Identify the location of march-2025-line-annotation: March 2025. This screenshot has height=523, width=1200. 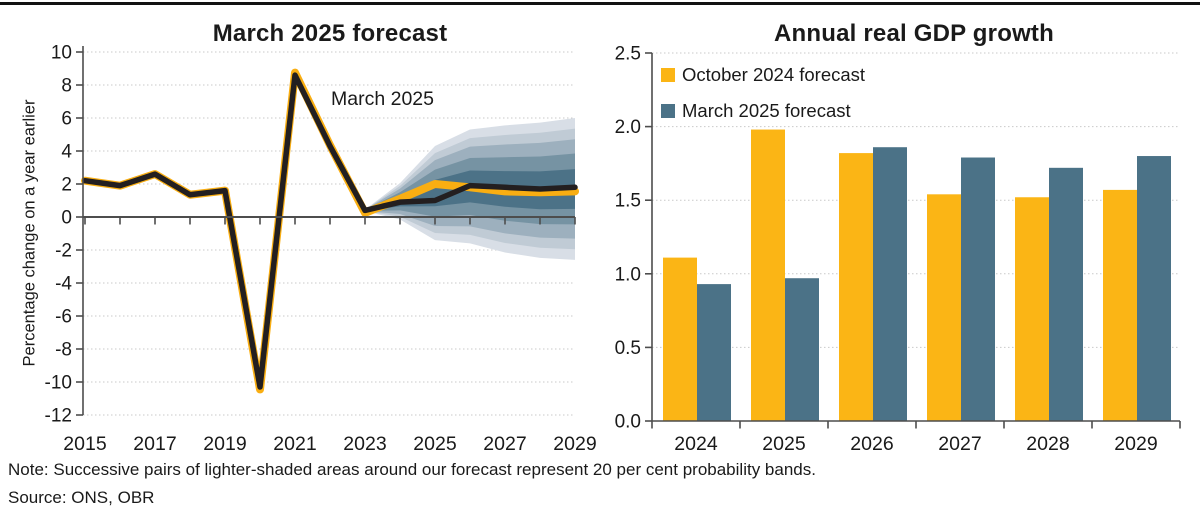
(382, 99).